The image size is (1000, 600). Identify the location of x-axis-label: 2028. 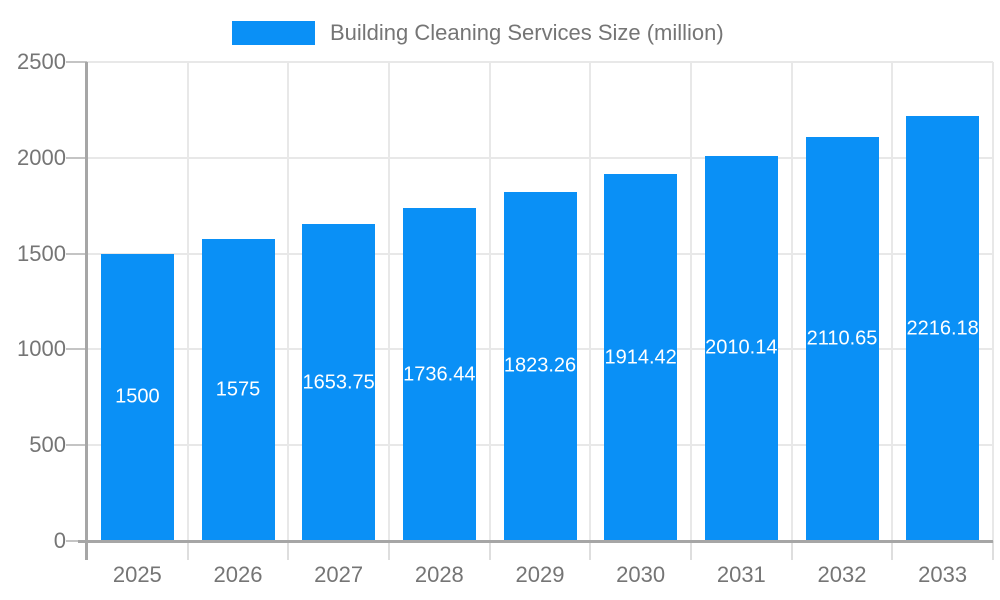
(439, 574).